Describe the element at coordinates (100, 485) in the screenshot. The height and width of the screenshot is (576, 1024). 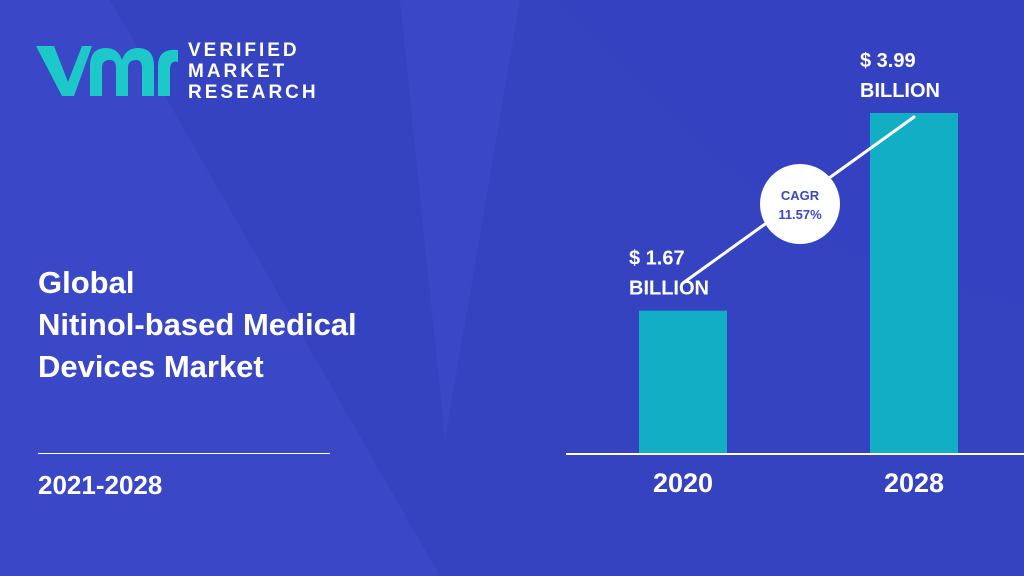
I see `forecast-period: 2021-2028` at that location.